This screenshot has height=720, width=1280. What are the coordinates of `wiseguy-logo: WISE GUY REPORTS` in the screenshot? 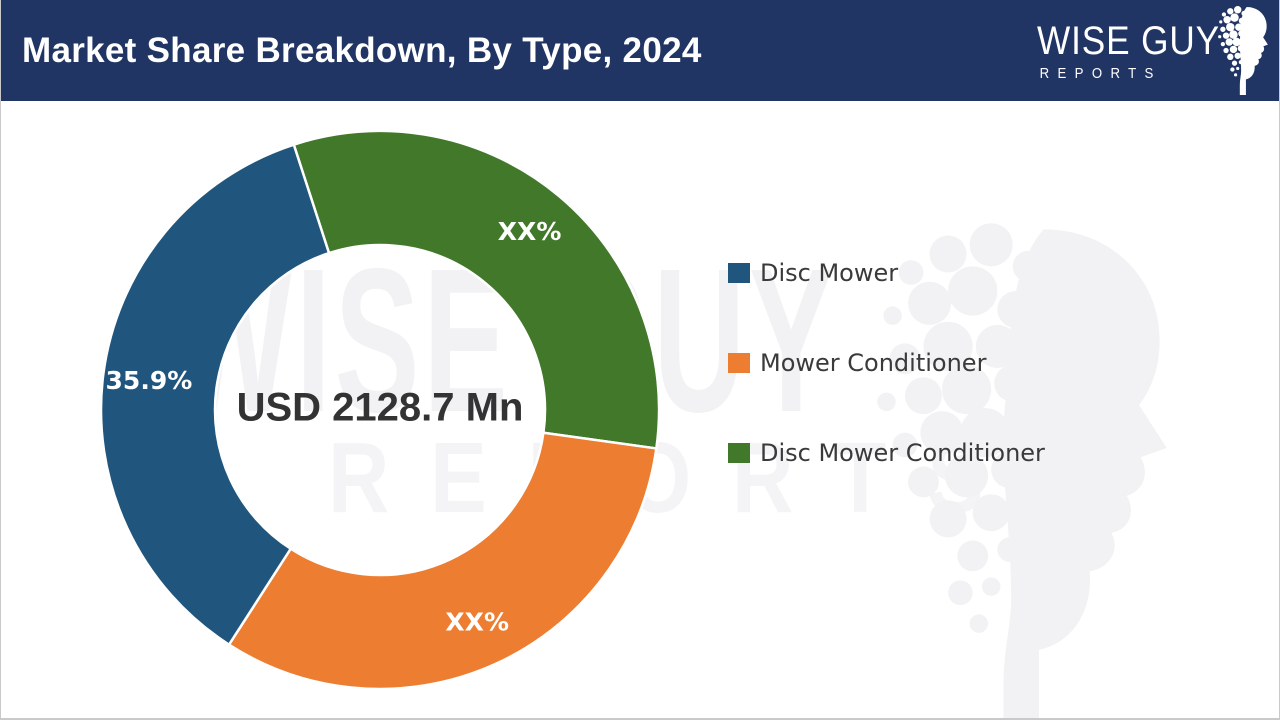 It's located at (1142, 51).